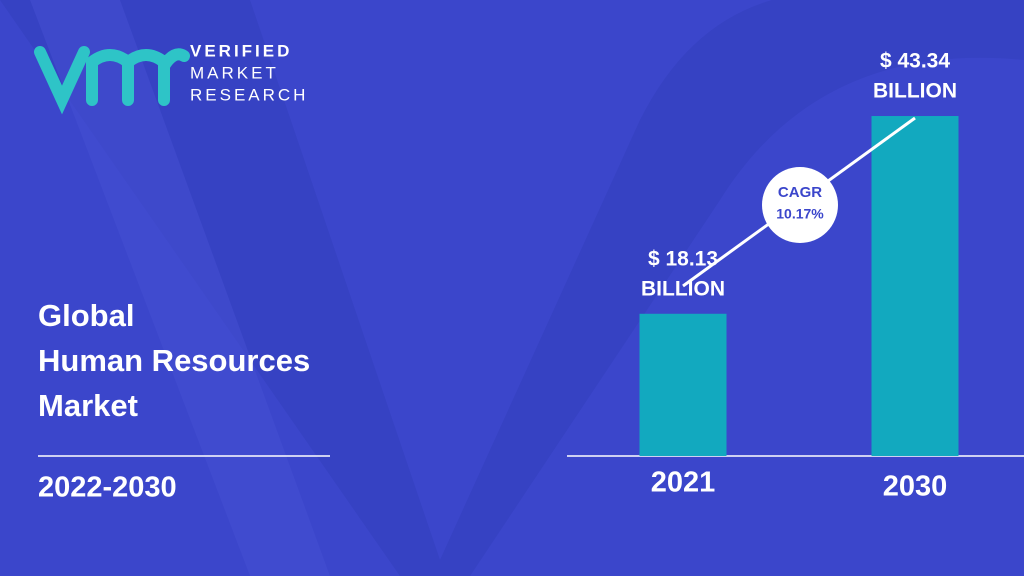  I want to click on chart-title: Human Resources, so click(174, 360).